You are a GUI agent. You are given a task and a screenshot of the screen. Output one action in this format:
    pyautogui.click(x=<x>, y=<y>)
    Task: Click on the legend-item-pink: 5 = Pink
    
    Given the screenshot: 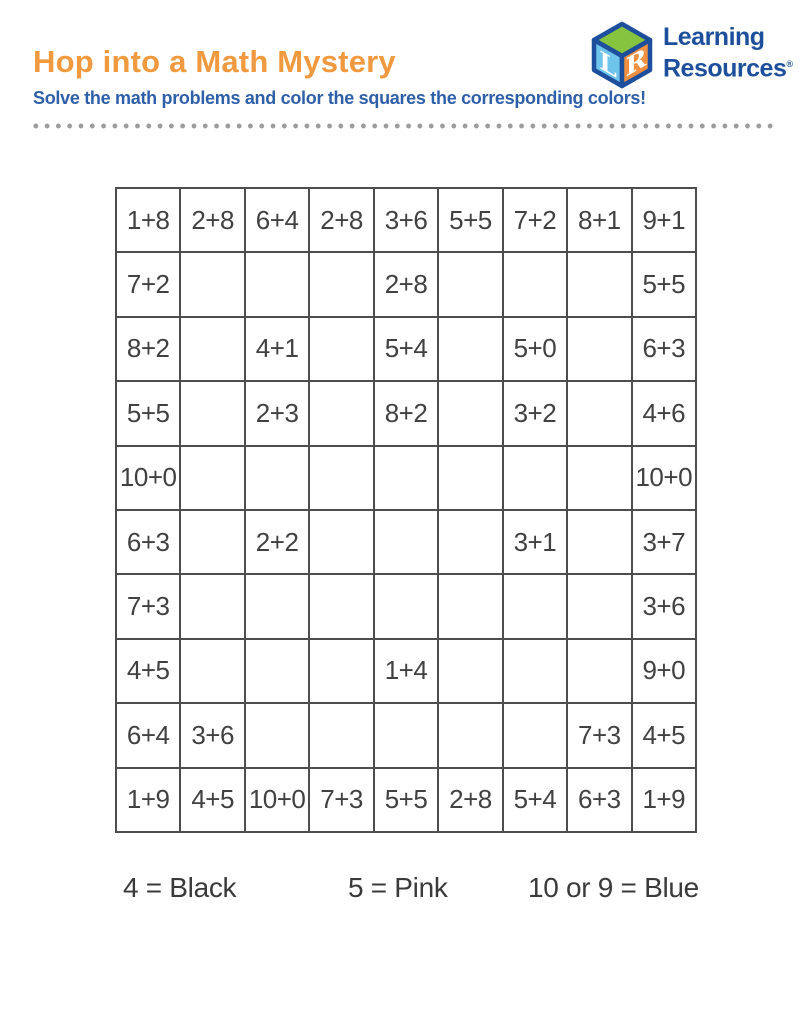 What is the action you would take?
    pyautogui.click(x=398, y=887)
    